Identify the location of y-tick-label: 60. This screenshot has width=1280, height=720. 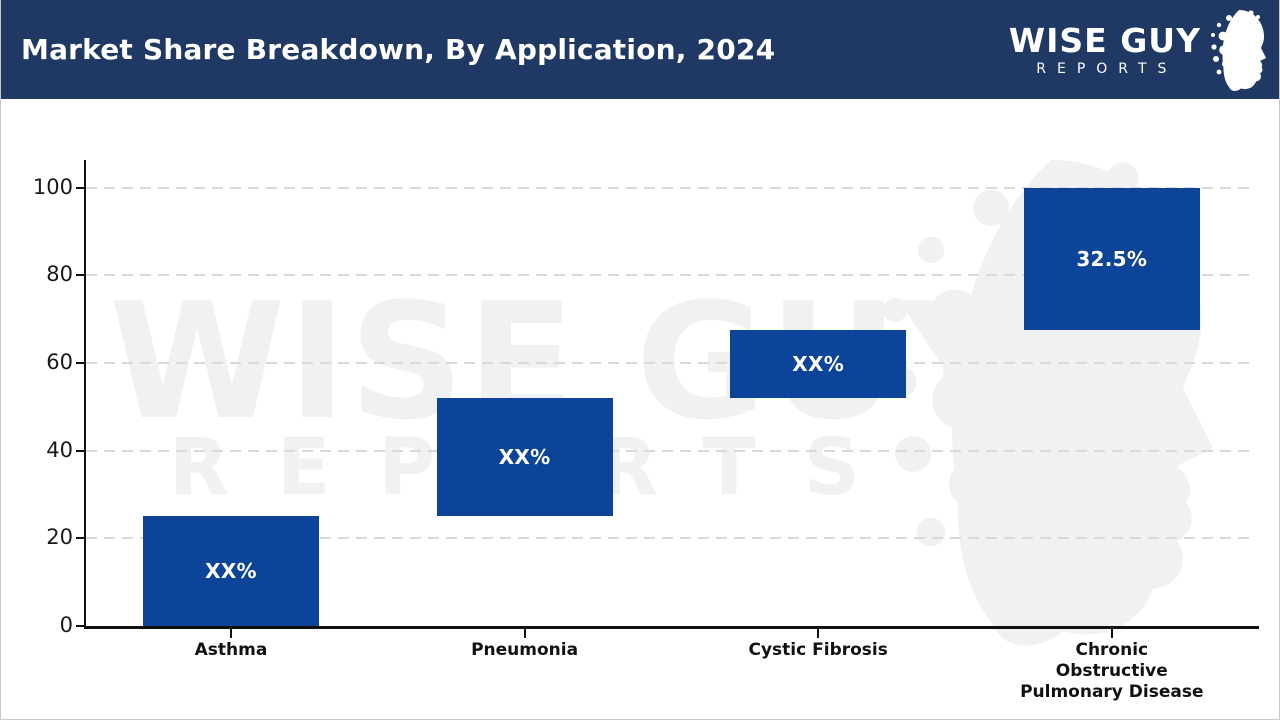
(59, 362).